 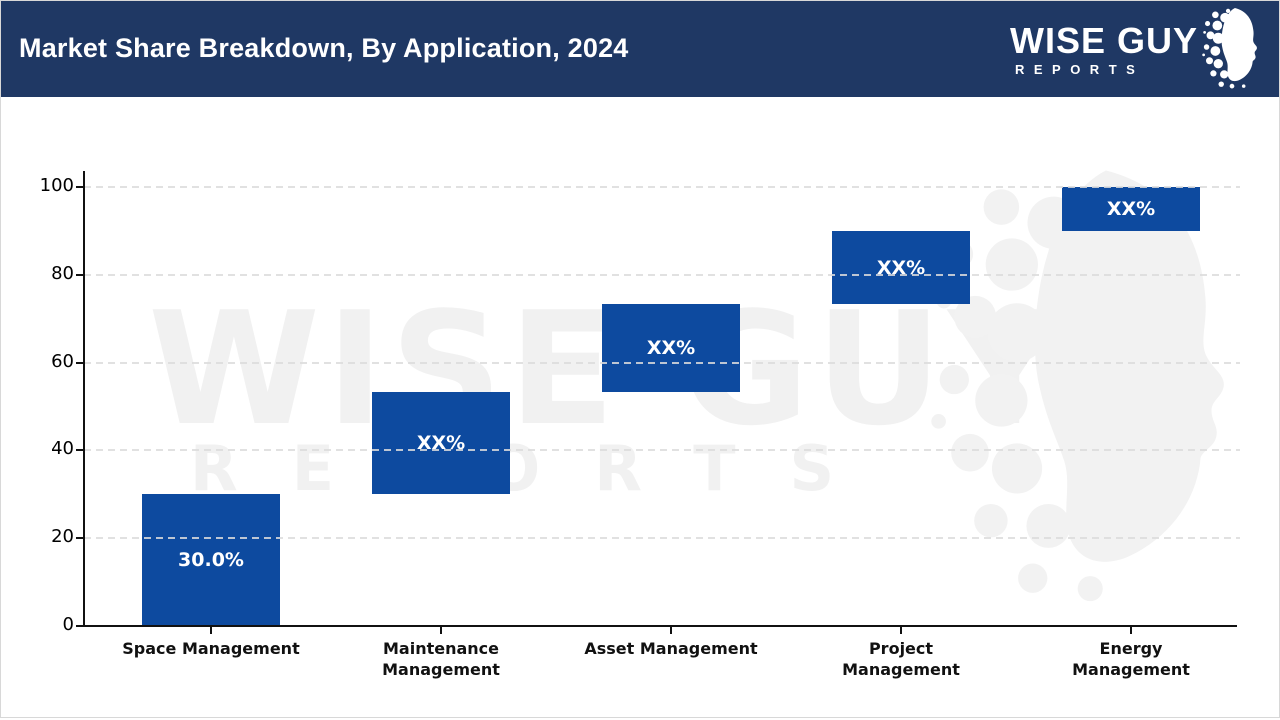 I want to click on x-axis-category-label: Project Management, so click(x=901, y=659).